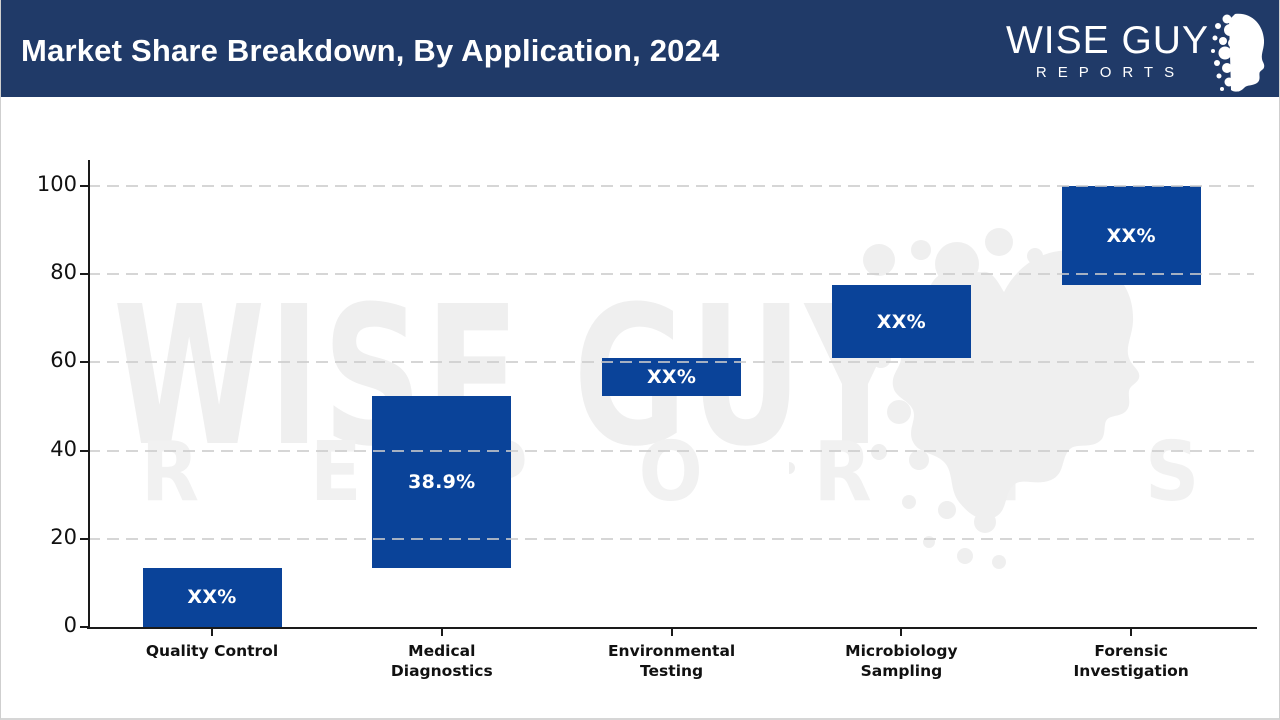 The image size is (1280, 720). What do you see at coordinates (70, 625) in the screenshot?
I see `y-tick-label: 0` at bounding box center [70, 625].